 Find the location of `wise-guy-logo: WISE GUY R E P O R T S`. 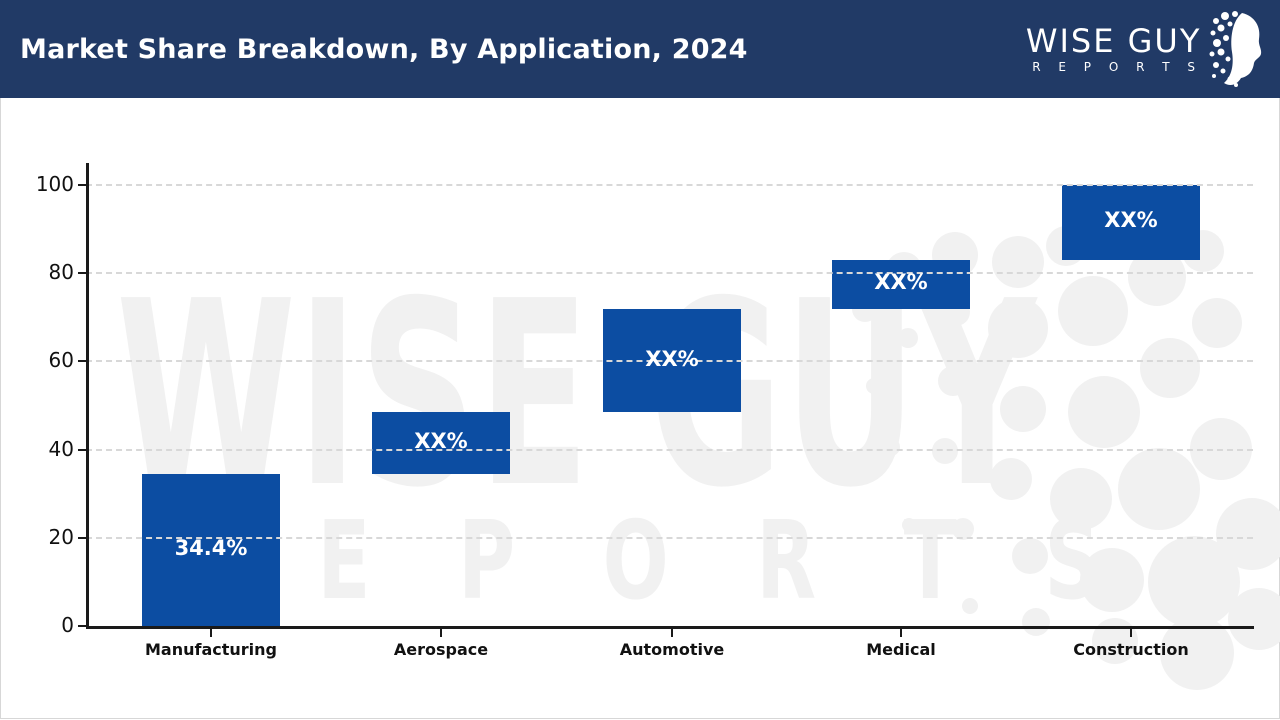

wise-guy-logo: WISE GUY R E P O R T S is located at coordinates (1144, 49).